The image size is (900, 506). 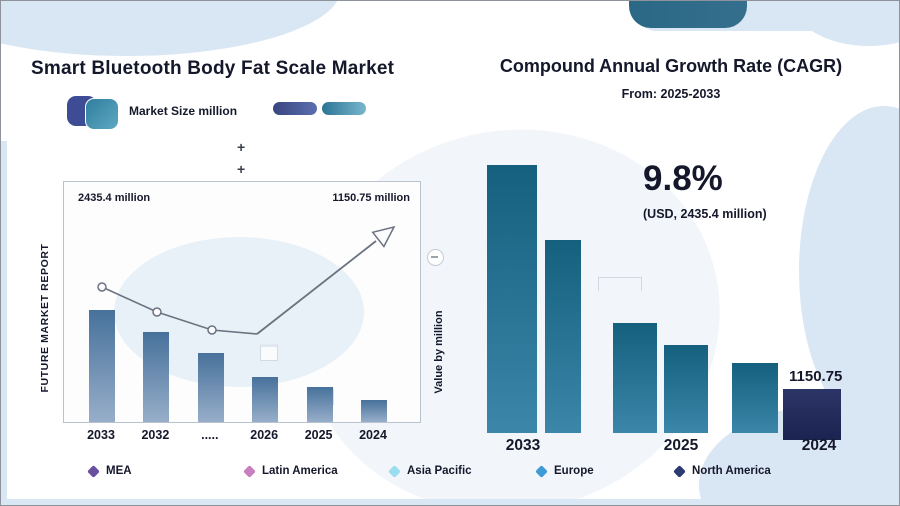 What do you see at coordinates (819, 445) in the screenshot?
I see `cagr-year-label: 2024` at bounding box center [819, 445].